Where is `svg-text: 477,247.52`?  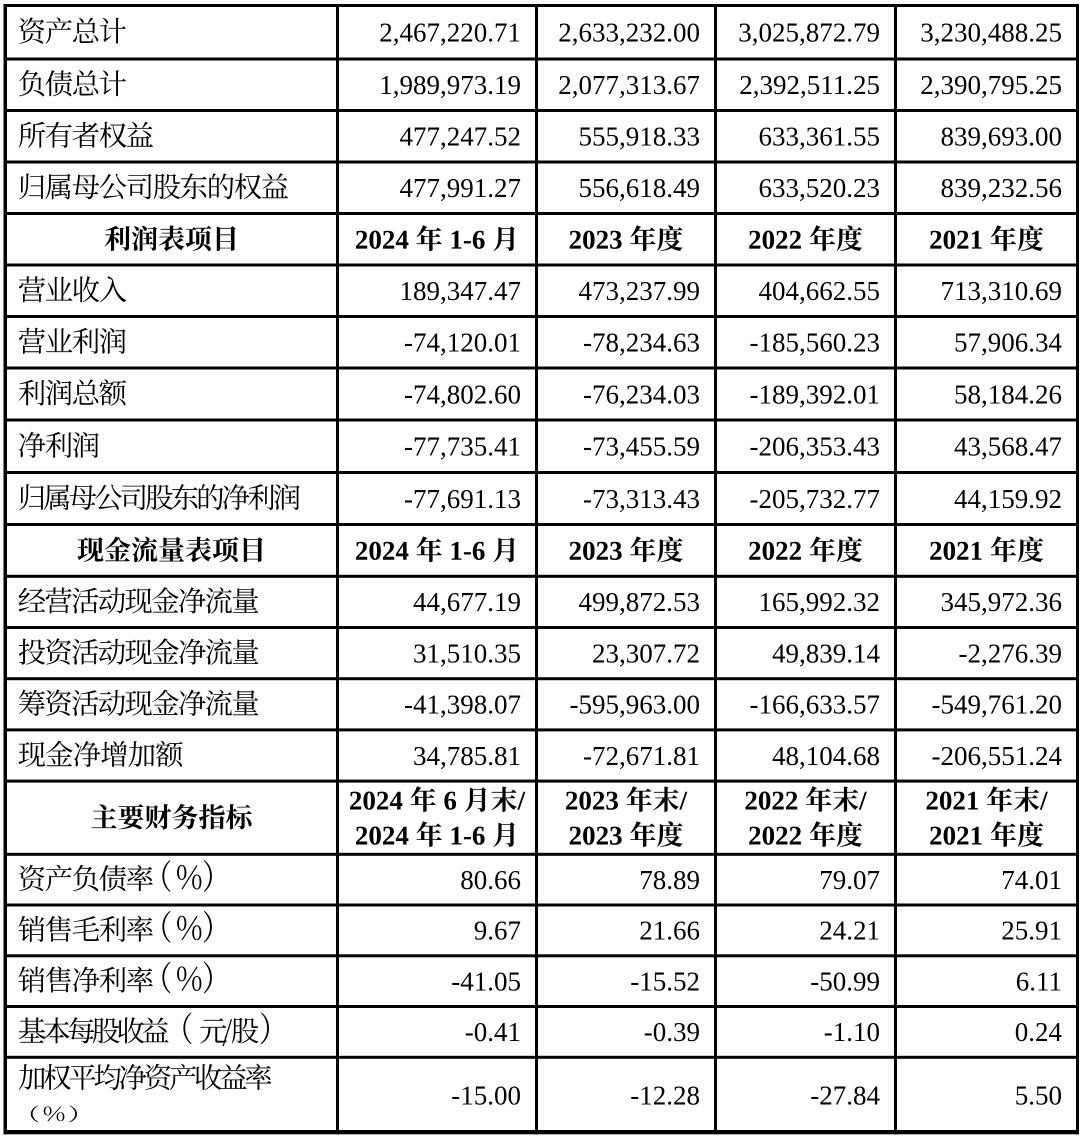 svg-text: 477,247.52 is located at coordinates (461, 137).